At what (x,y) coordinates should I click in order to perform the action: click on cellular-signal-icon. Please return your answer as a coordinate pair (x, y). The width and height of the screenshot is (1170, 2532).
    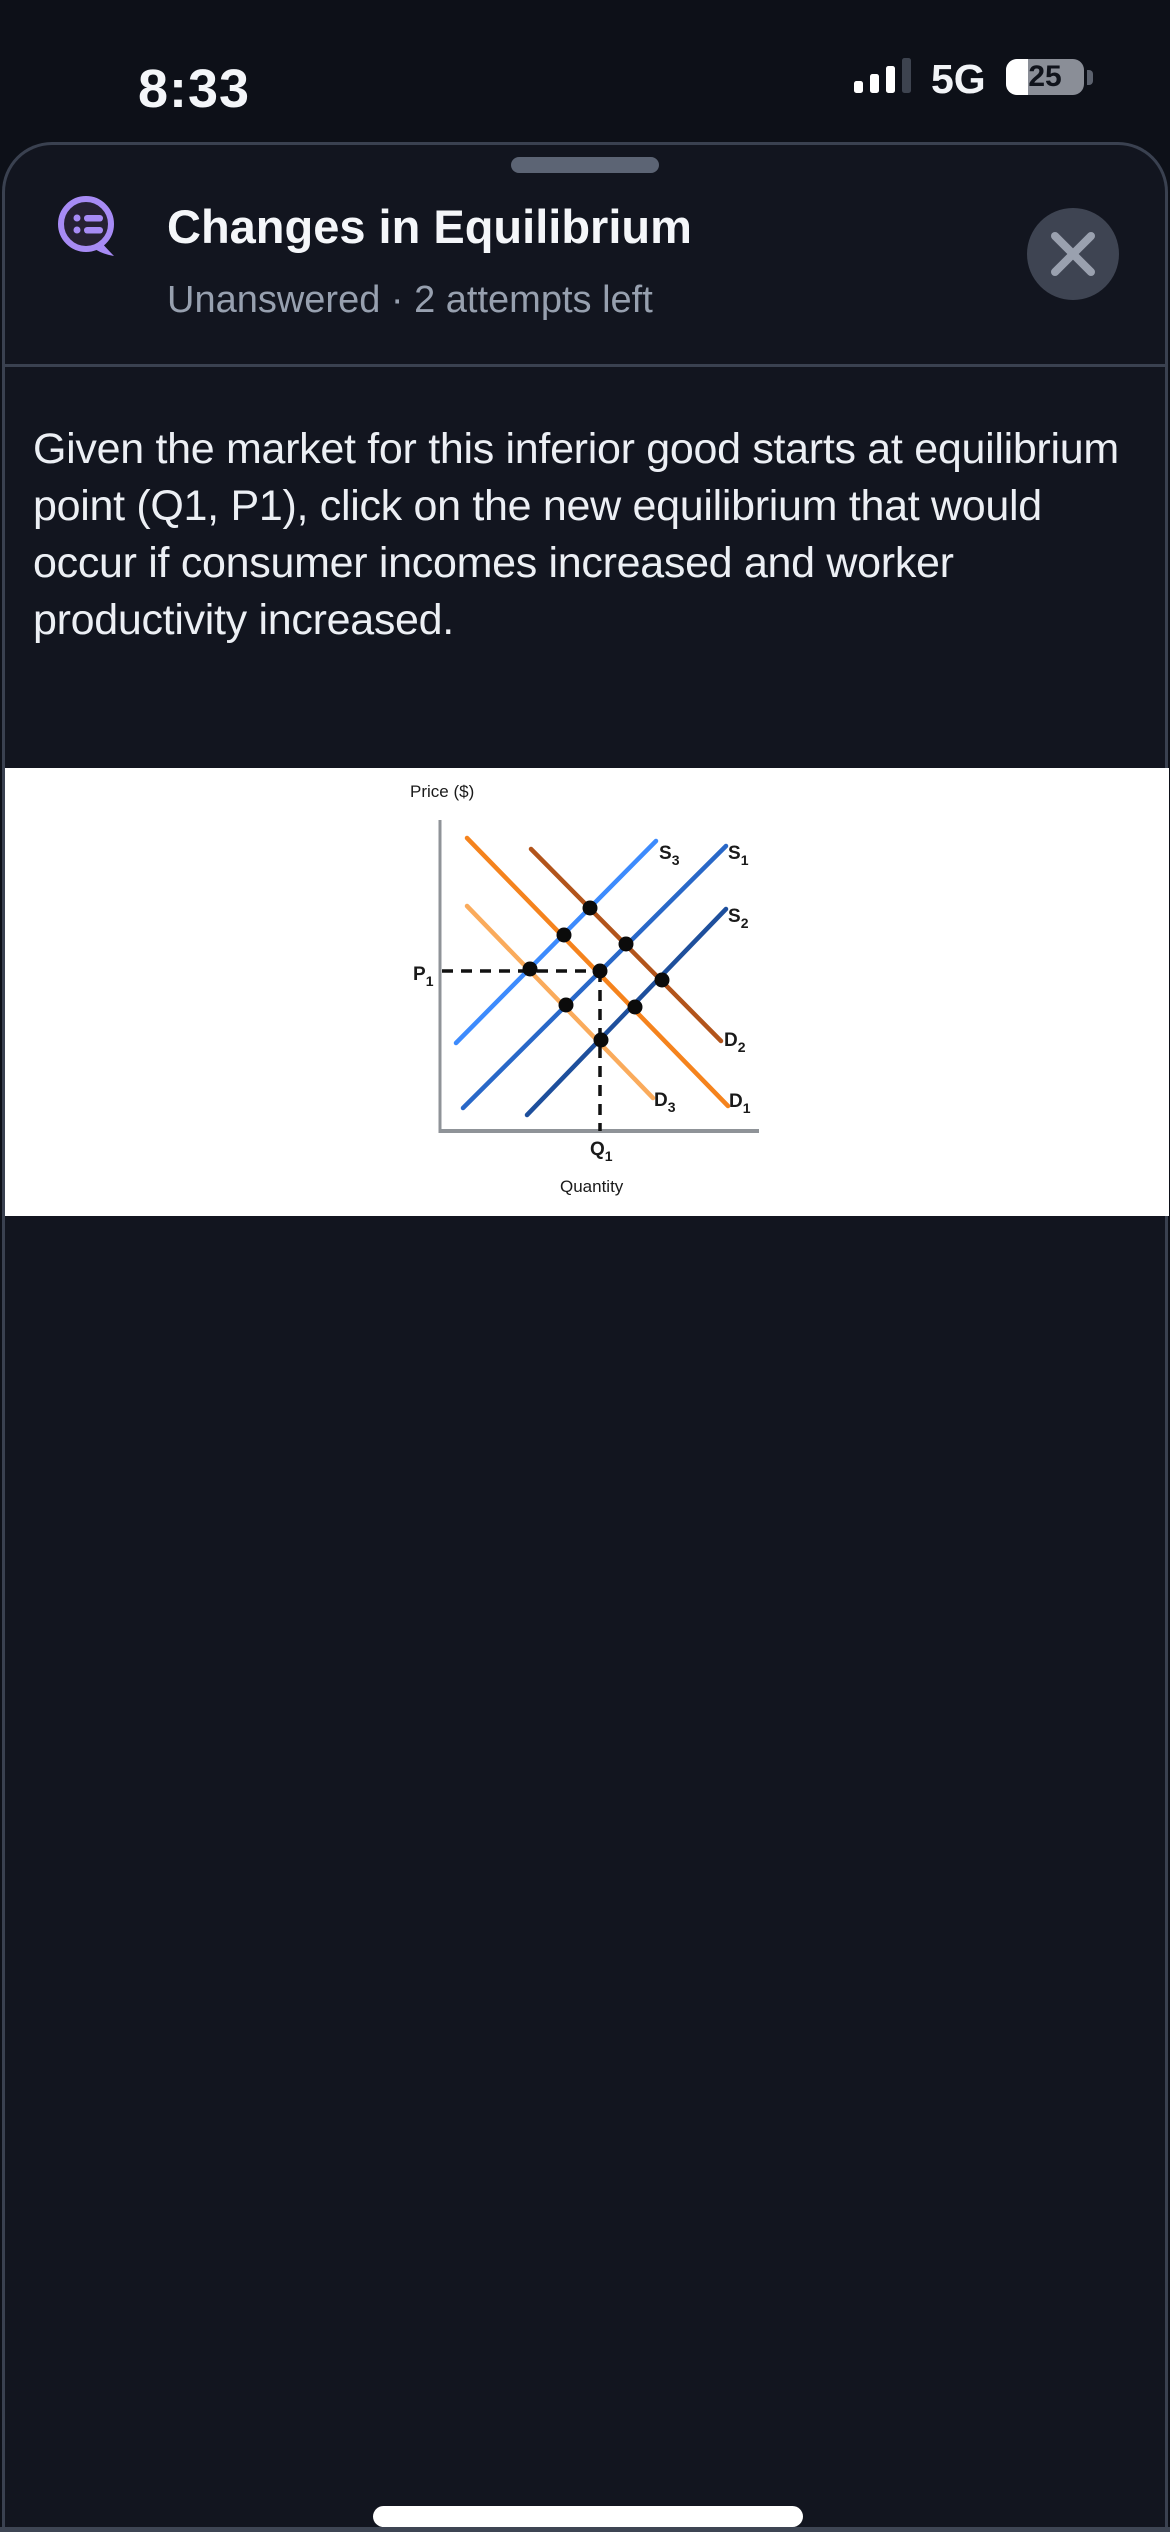
    Looking at the image, I should click on (884, 78).